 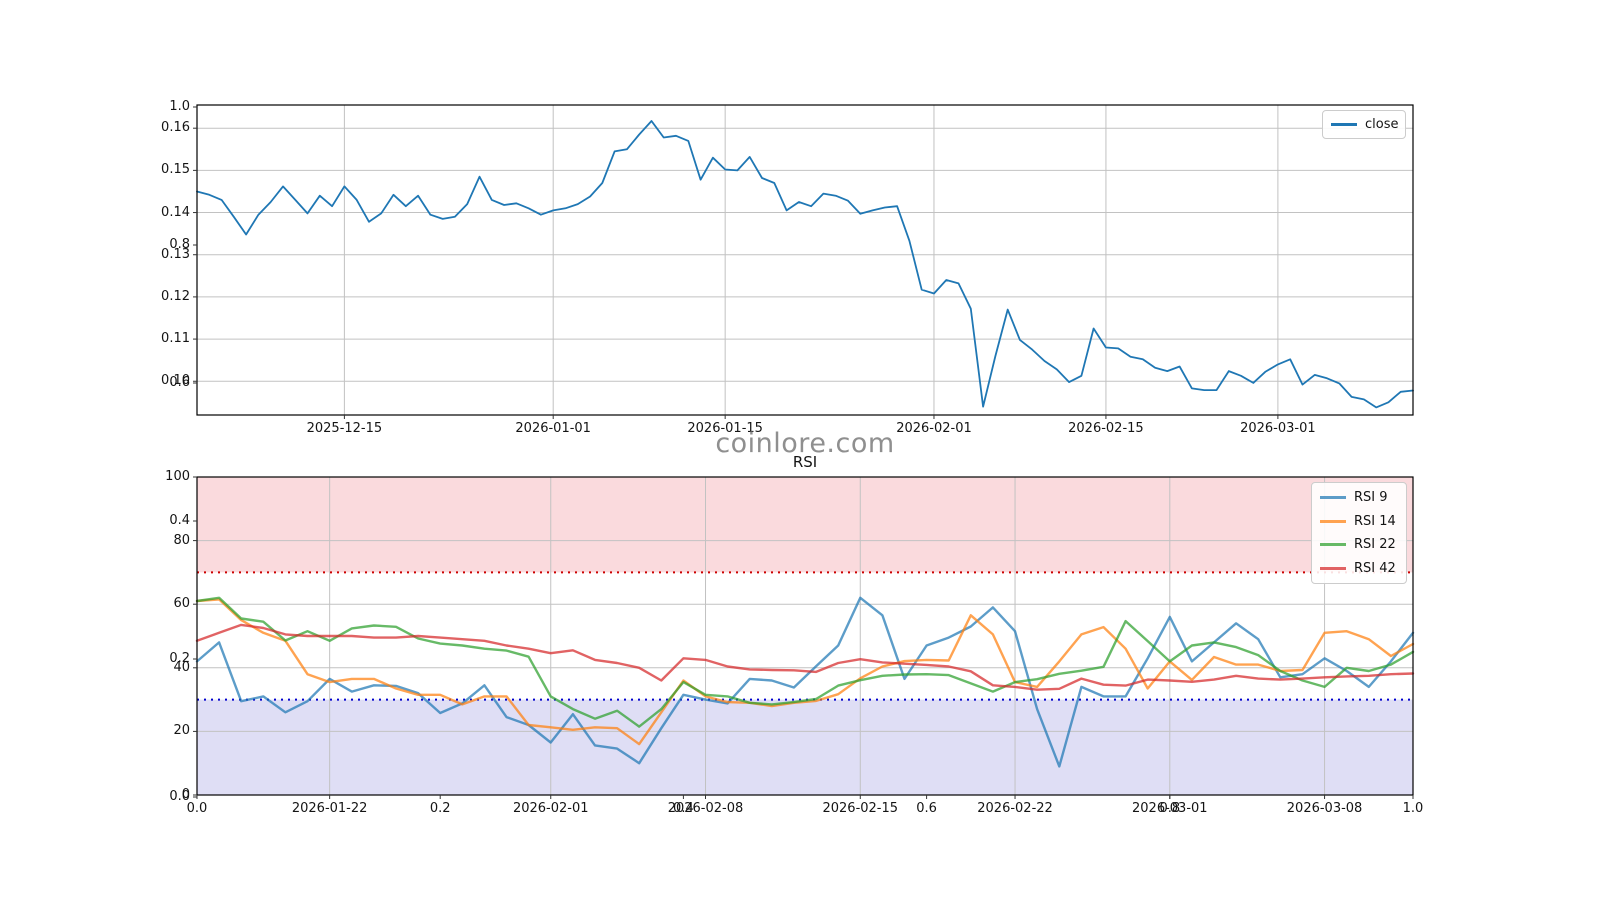 What do you see at coordinates (1375, 545) in the screenshot?
I see `legend-label: RSI 22` at bounding box center [1375, 545].